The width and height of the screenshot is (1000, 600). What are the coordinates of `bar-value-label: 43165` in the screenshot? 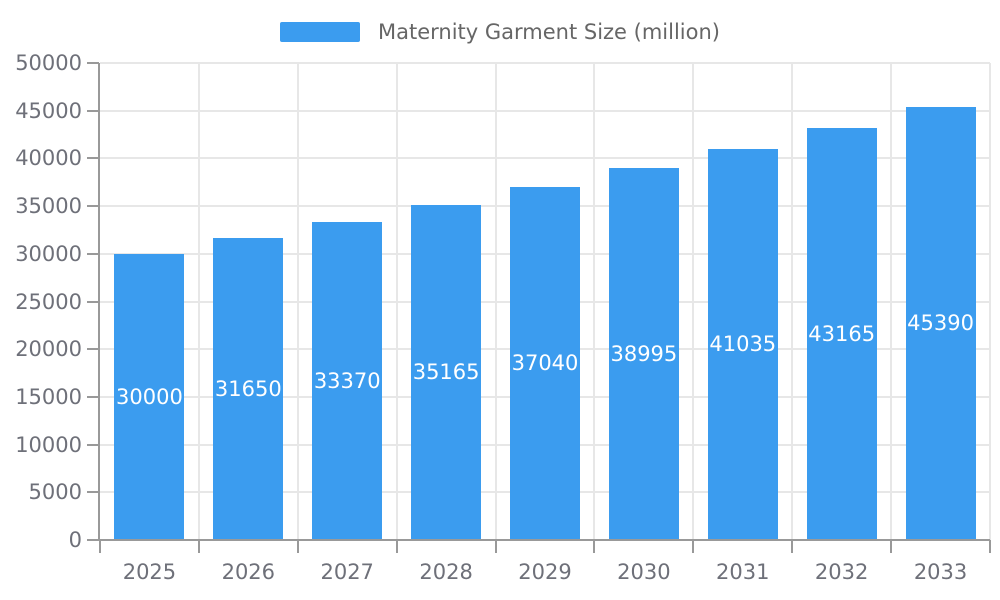 It's located at (842, 334).